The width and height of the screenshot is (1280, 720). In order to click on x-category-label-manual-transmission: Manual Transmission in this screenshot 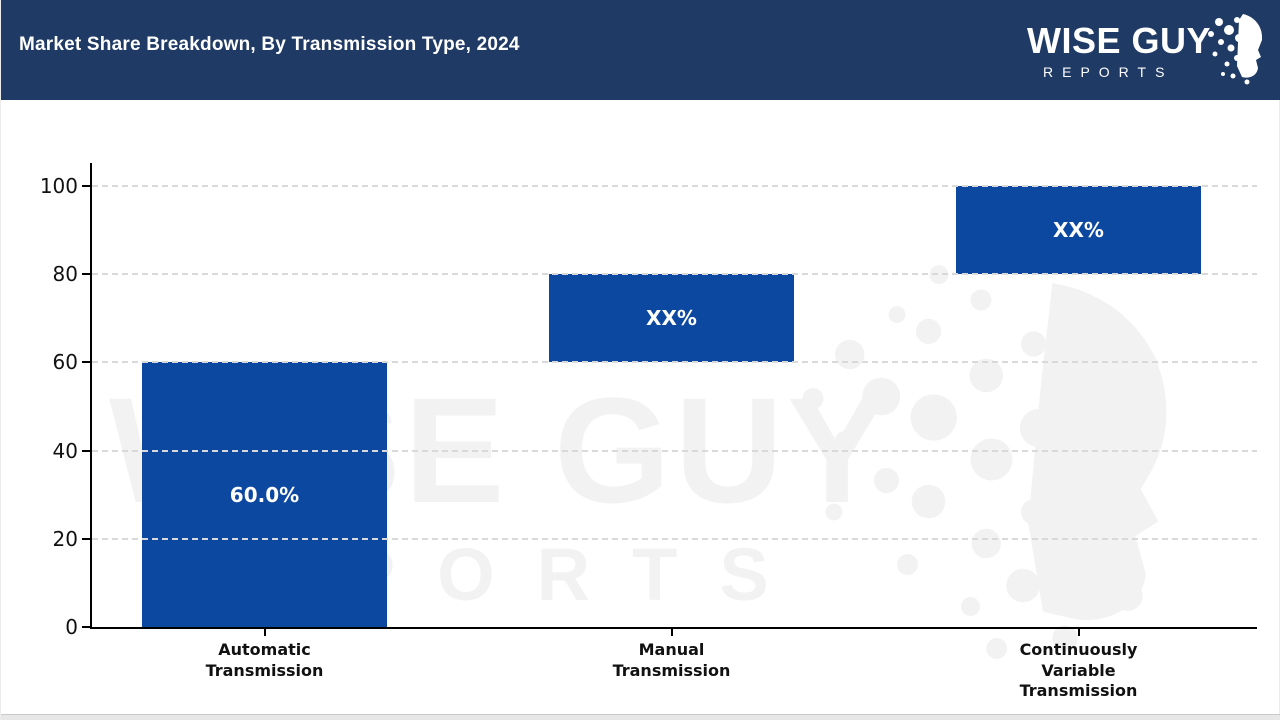, I will do `click(672, 660)`.